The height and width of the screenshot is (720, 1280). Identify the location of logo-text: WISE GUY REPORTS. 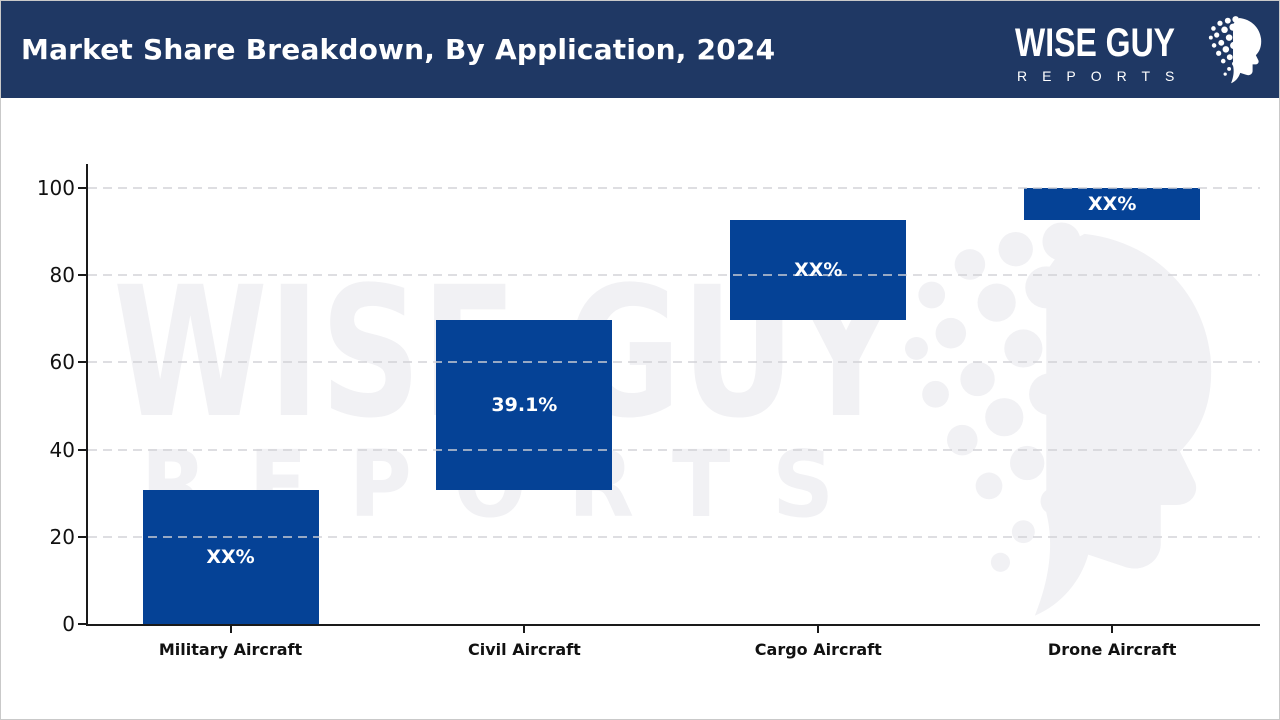
(1115, 53).